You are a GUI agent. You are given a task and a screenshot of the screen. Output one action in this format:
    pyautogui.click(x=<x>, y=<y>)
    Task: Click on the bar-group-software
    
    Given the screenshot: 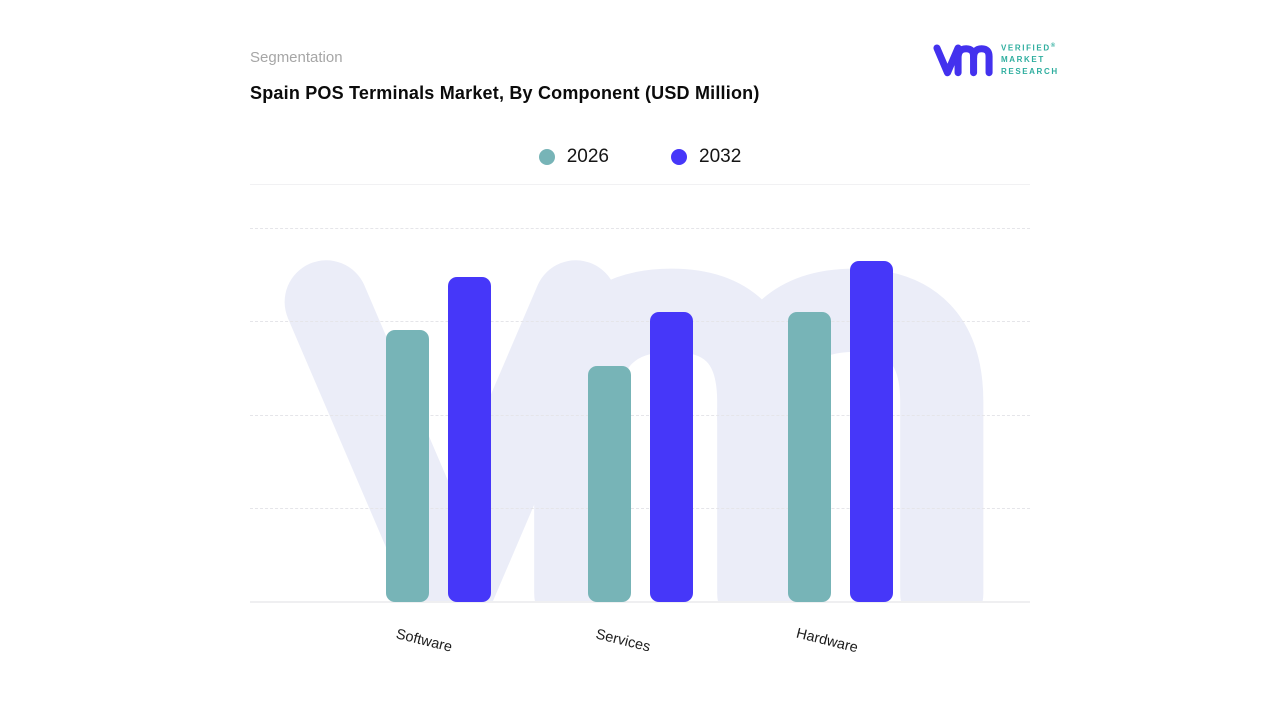 What is the action you would take?
    pyautogui.click(x=438, y=393)
    